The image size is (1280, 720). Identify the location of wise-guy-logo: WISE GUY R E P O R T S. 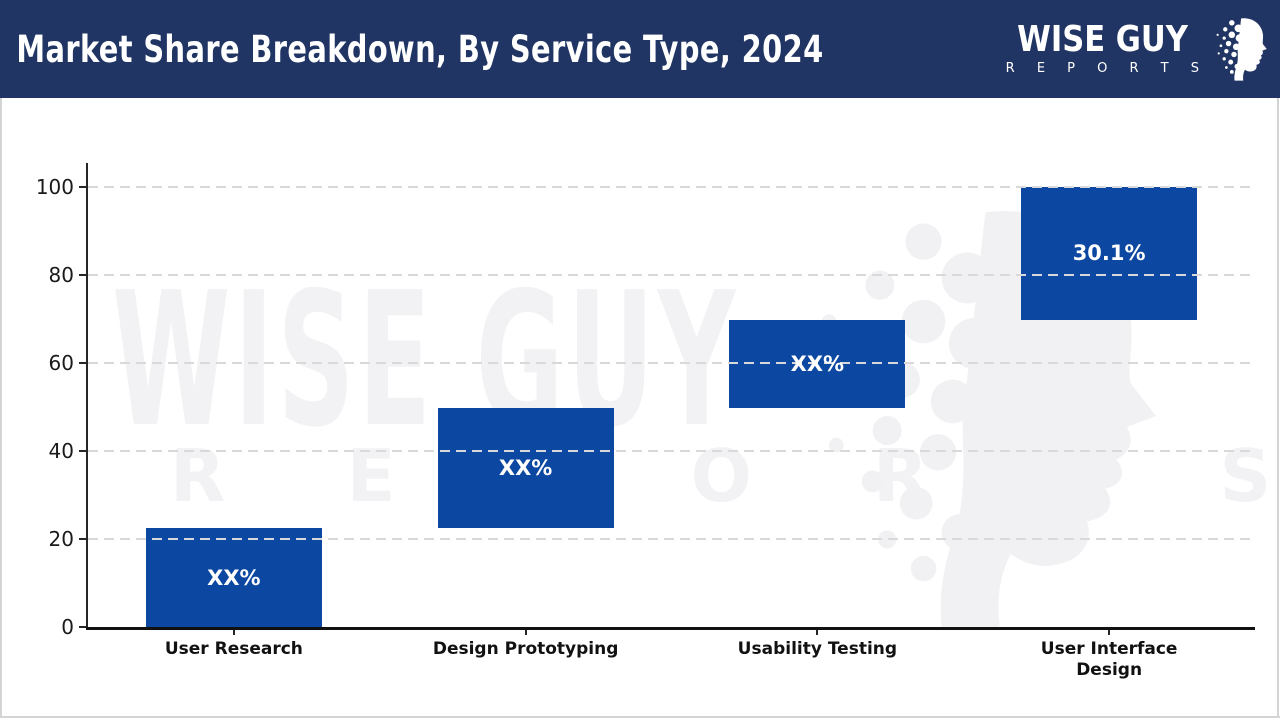
(1133, 49).